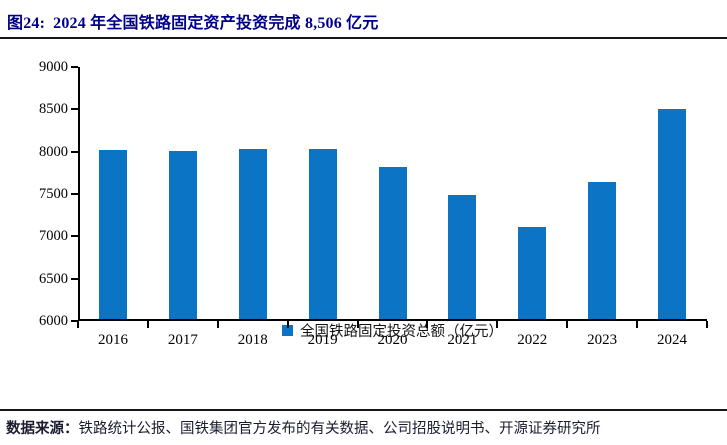 This screenshot has width=727, height=445. What do you see at coordinates (287, 330) in the screenshot?
I see `legend-marker` at bounding box center [287, 330].